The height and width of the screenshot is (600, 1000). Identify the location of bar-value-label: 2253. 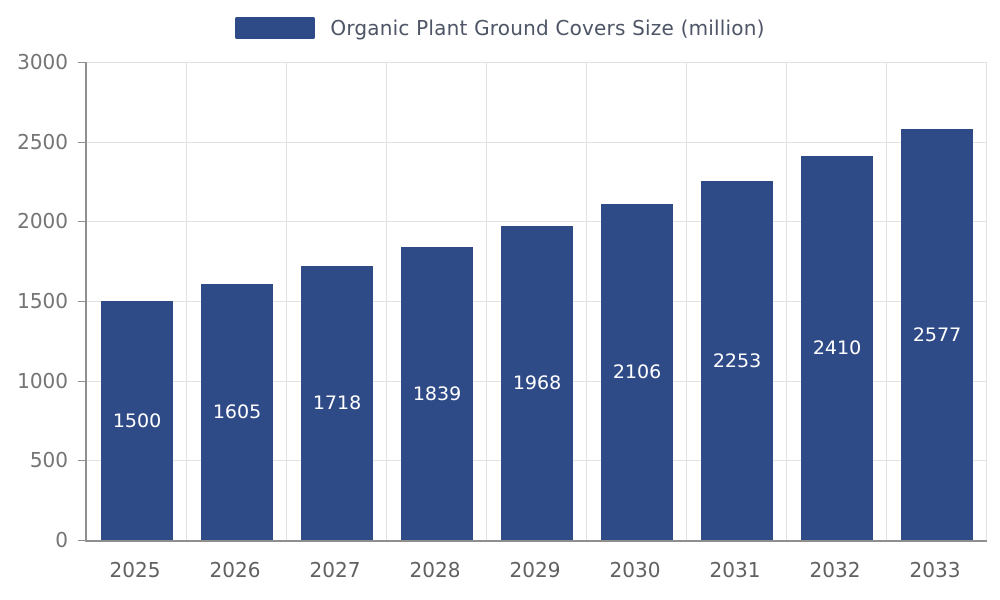
(737, 360).